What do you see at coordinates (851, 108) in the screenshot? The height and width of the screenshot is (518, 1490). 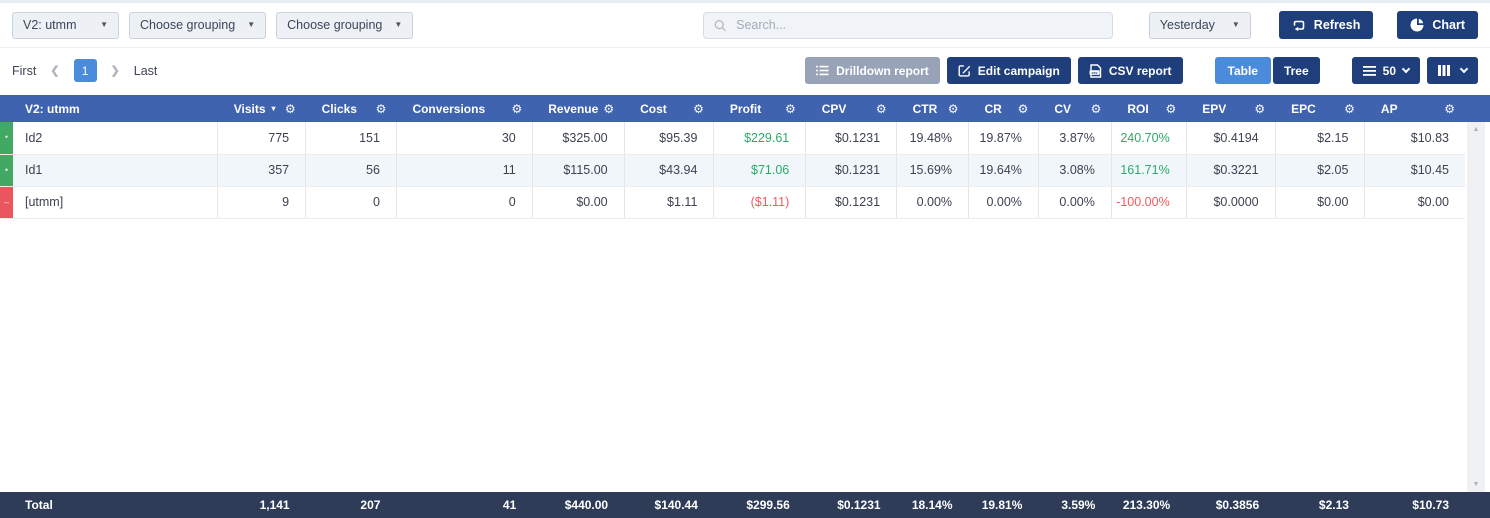 I see `column-header-cpv: CPV ⚙` at bounding box center [851, 108].